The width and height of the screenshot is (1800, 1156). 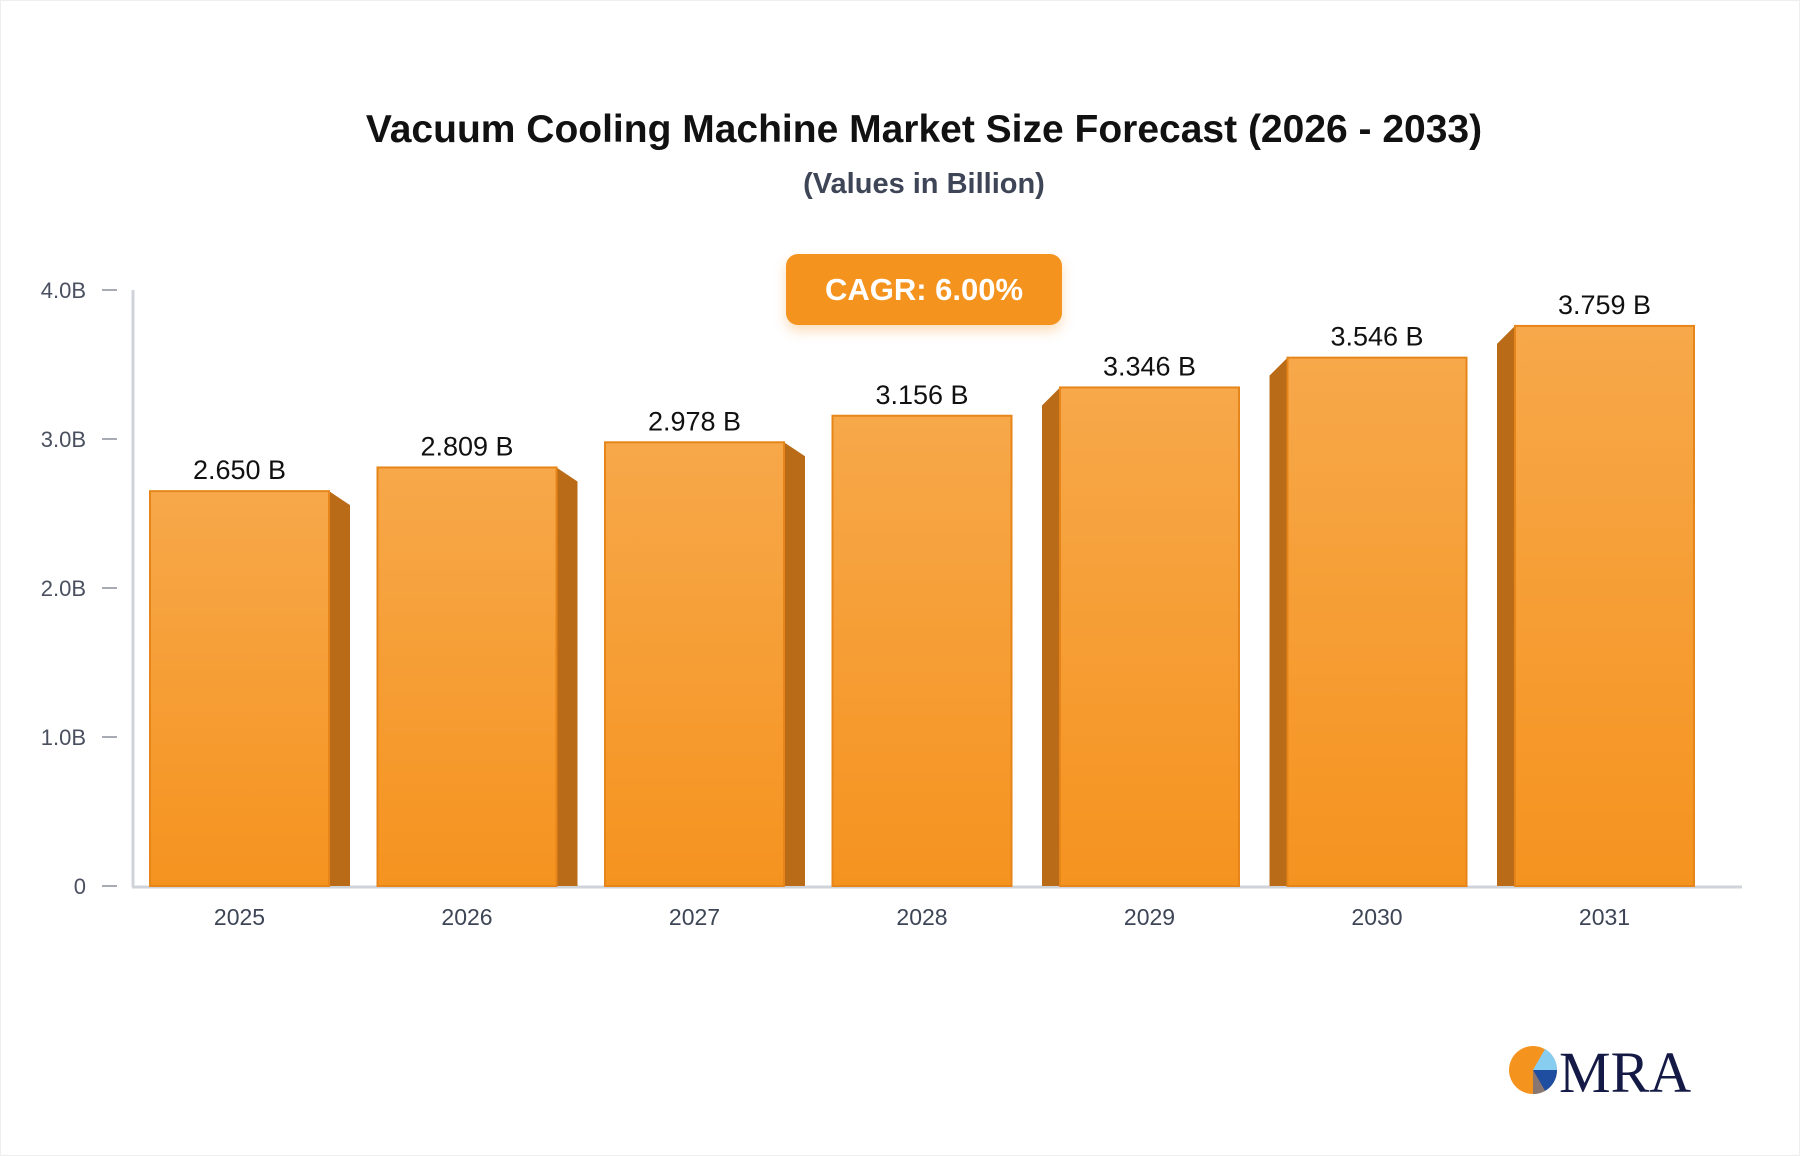 What do you see at coordinates (63, 439) in the screenshot?
I see `y-tick-label: 3.0B` at bounding box center [63, 439].